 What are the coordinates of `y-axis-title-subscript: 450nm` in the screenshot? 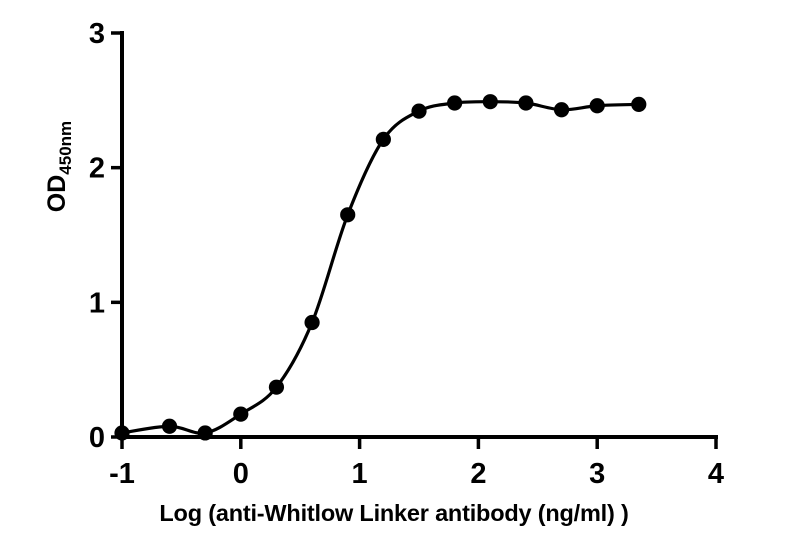 It's located at (66, 147).